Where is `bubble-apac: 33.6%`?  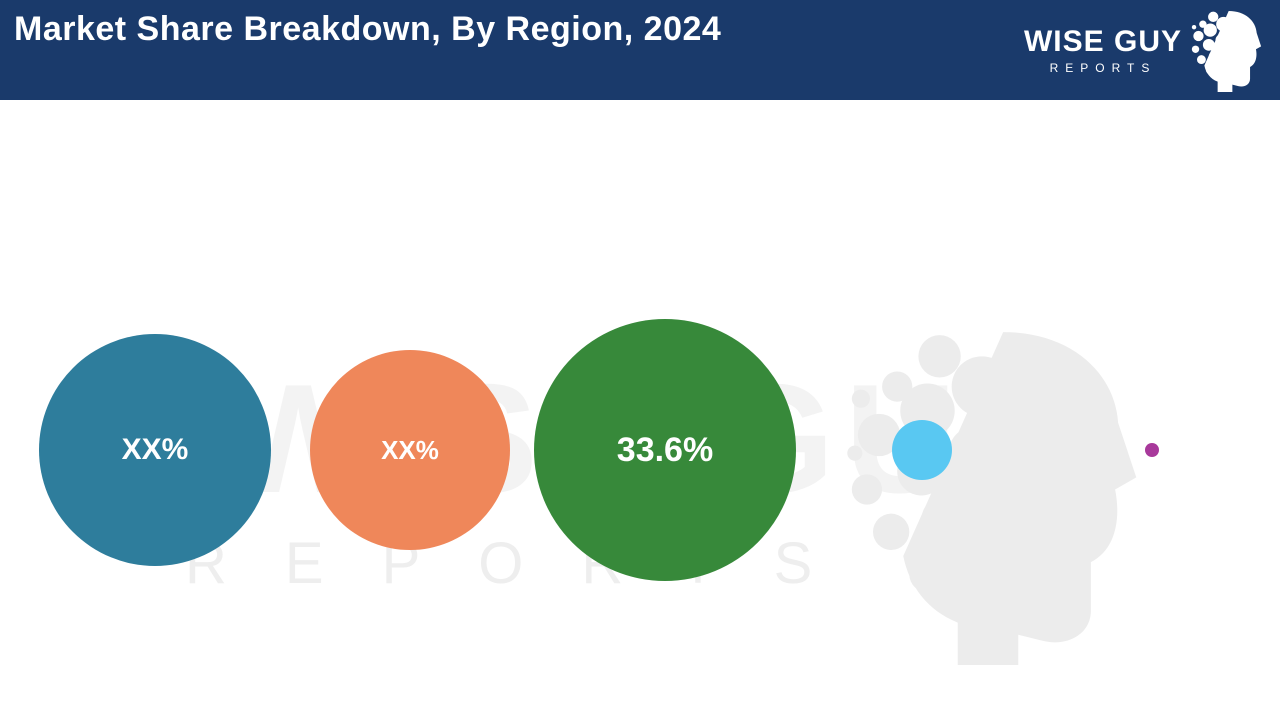
bubble-apac: 33.6% is located at coordinates (665, 450).